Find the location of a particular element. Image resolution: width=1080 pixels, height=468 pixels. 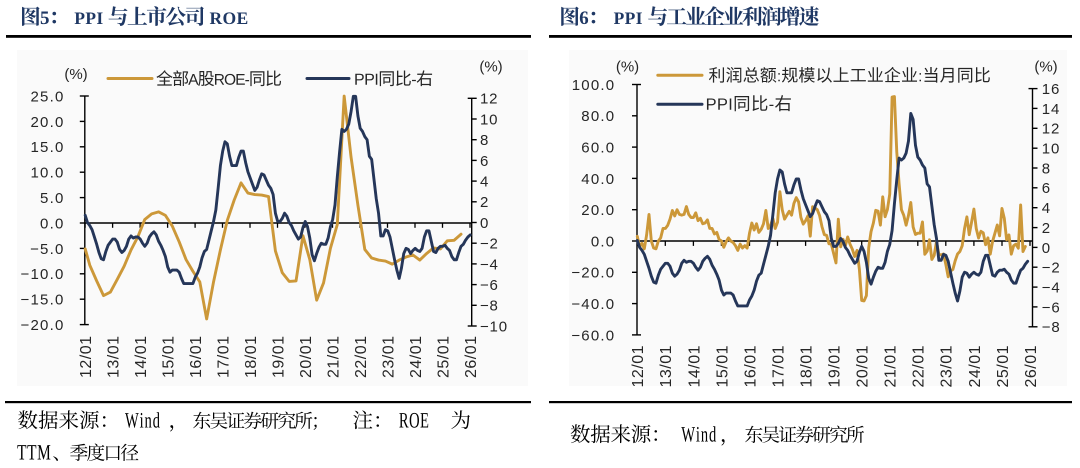

svg-text: 100.0 is located at coordinates (594, 85).